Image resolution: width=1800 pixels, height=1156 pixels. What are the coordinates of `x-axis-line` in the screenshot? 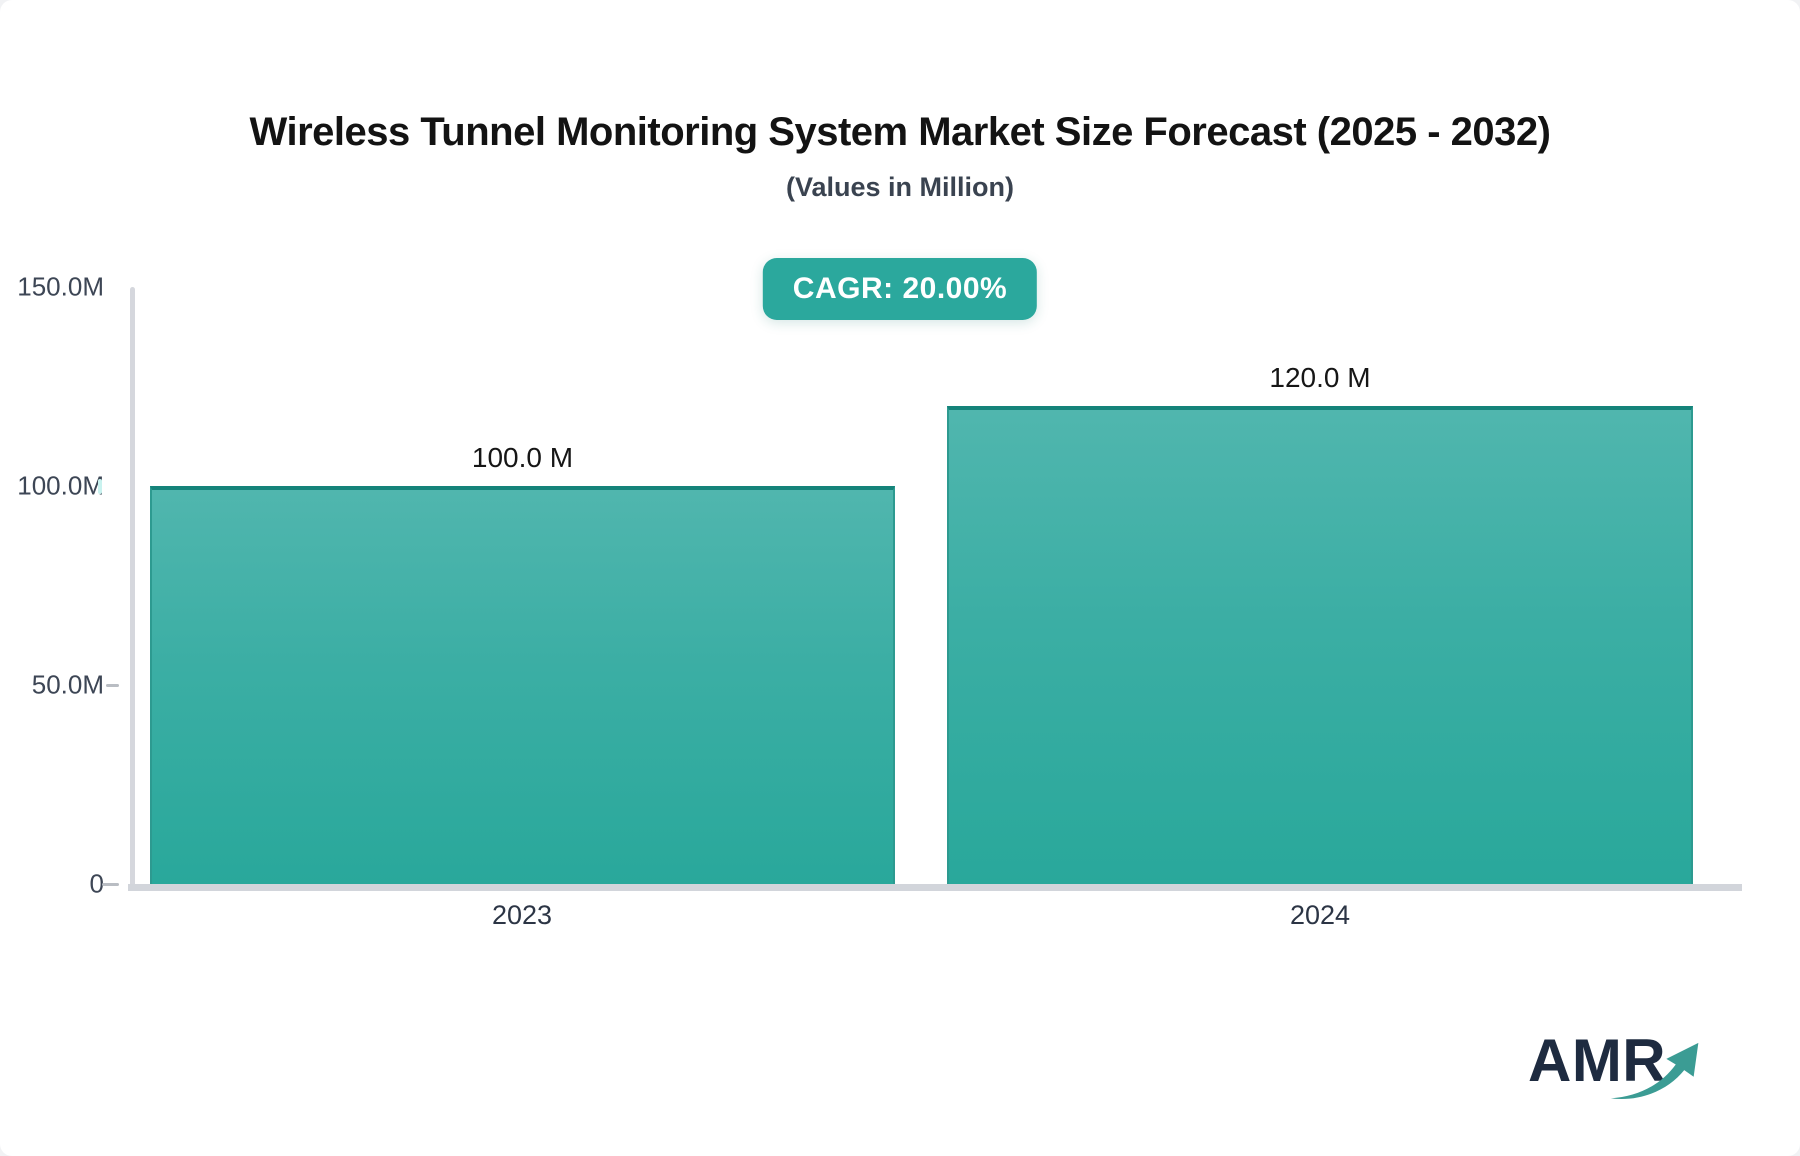 It's located at (935, 887).